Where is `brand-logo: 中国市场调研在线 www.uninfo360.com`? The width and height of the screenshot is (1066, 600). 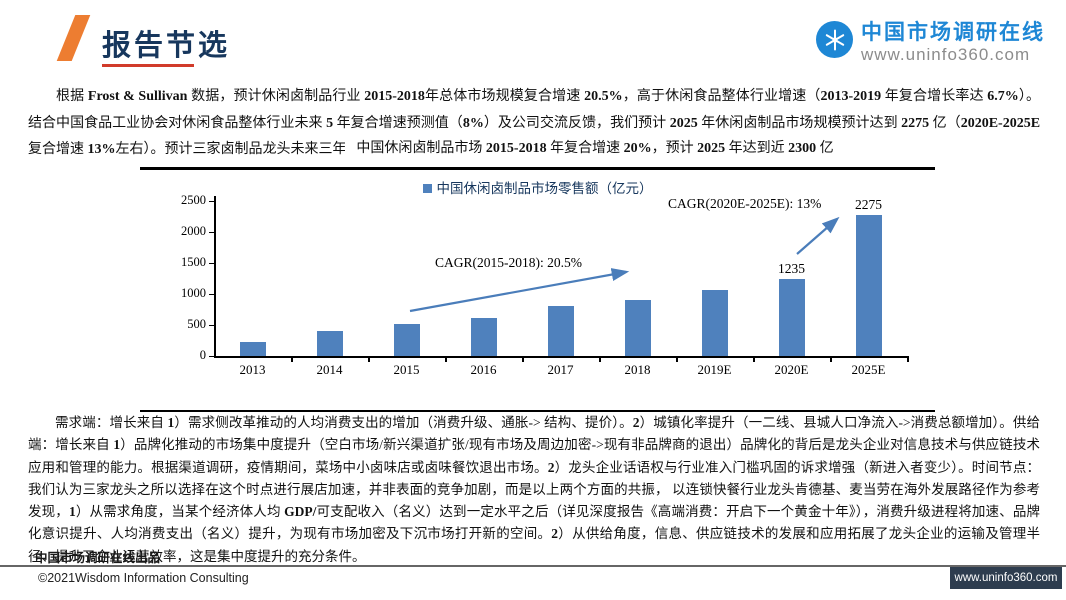 brand-logo: 中国市场调研在线 www.uninfo360.com is located at coordinates (930, 42).